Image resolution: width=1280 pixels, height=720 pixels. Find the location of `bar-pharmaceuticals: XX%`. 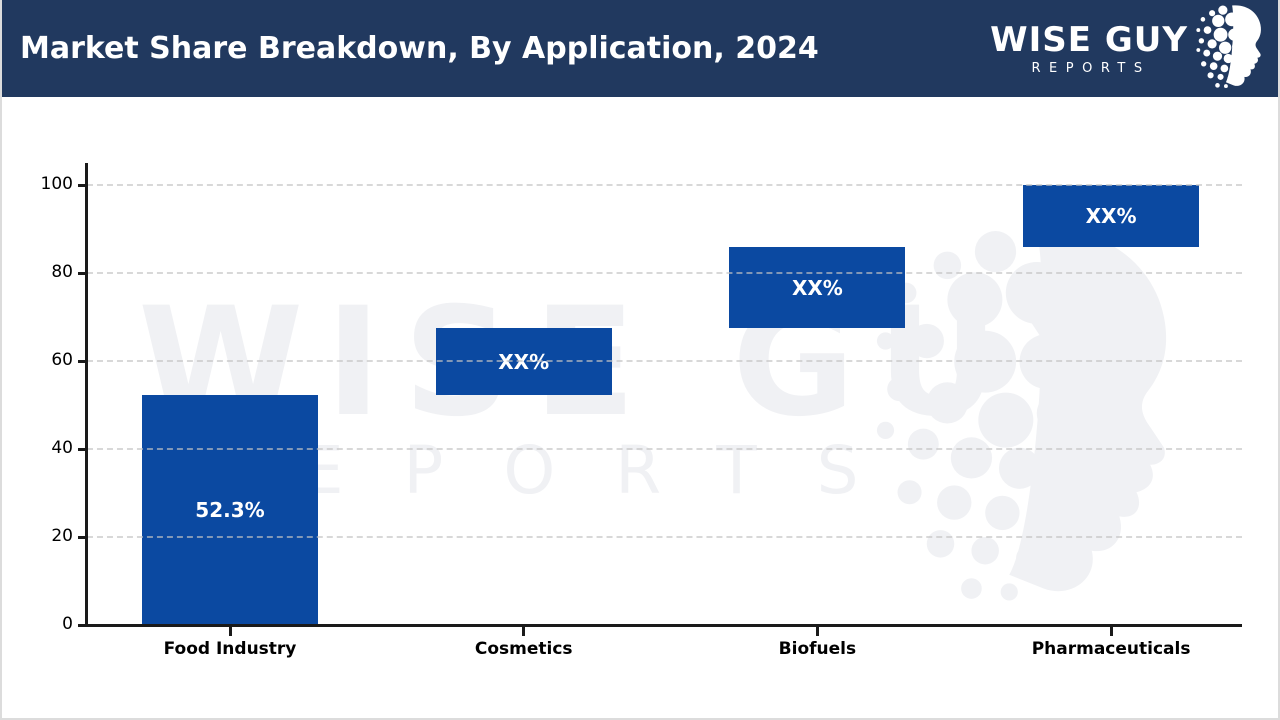

bar-pharmaceuticals: XX% is located at coordinates (1111, 216).